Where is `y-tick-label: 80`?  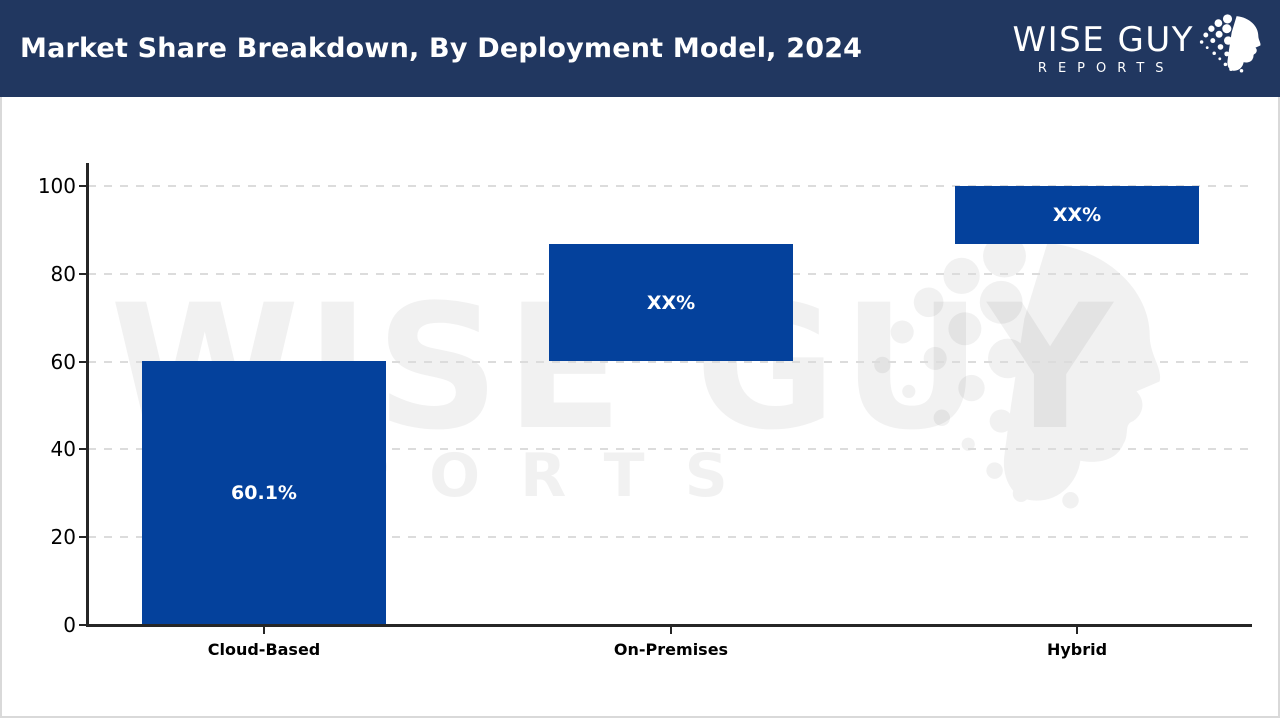 y-tick-label: 80 is located at coordinates (63, 273).